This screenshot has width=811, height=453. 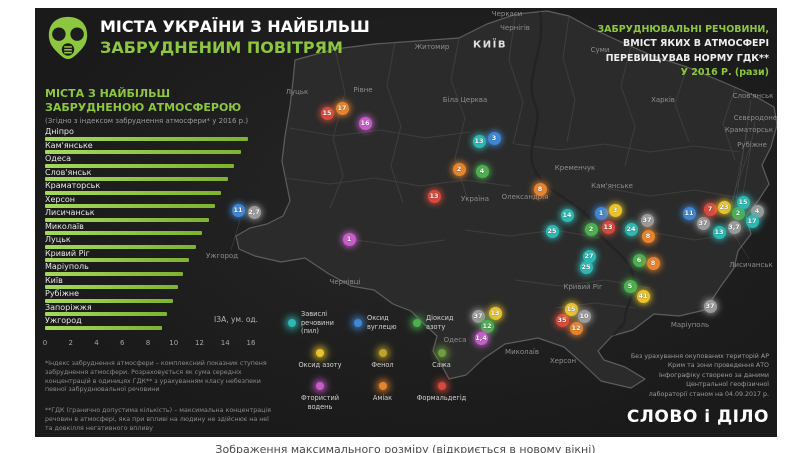 What do you see at coordinates (643, 296) in the screenshot?
I see `pollution-marker: 41` at bounding box center [643, 296].